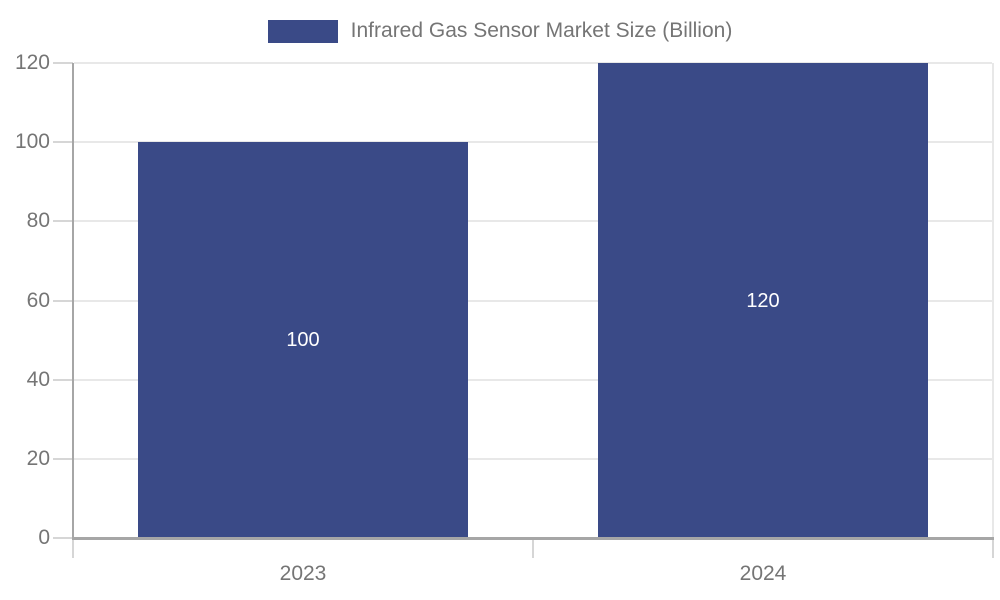 This screenshot has height=600, width=1000. I want to click on plot-right-border, so click(993, 300).